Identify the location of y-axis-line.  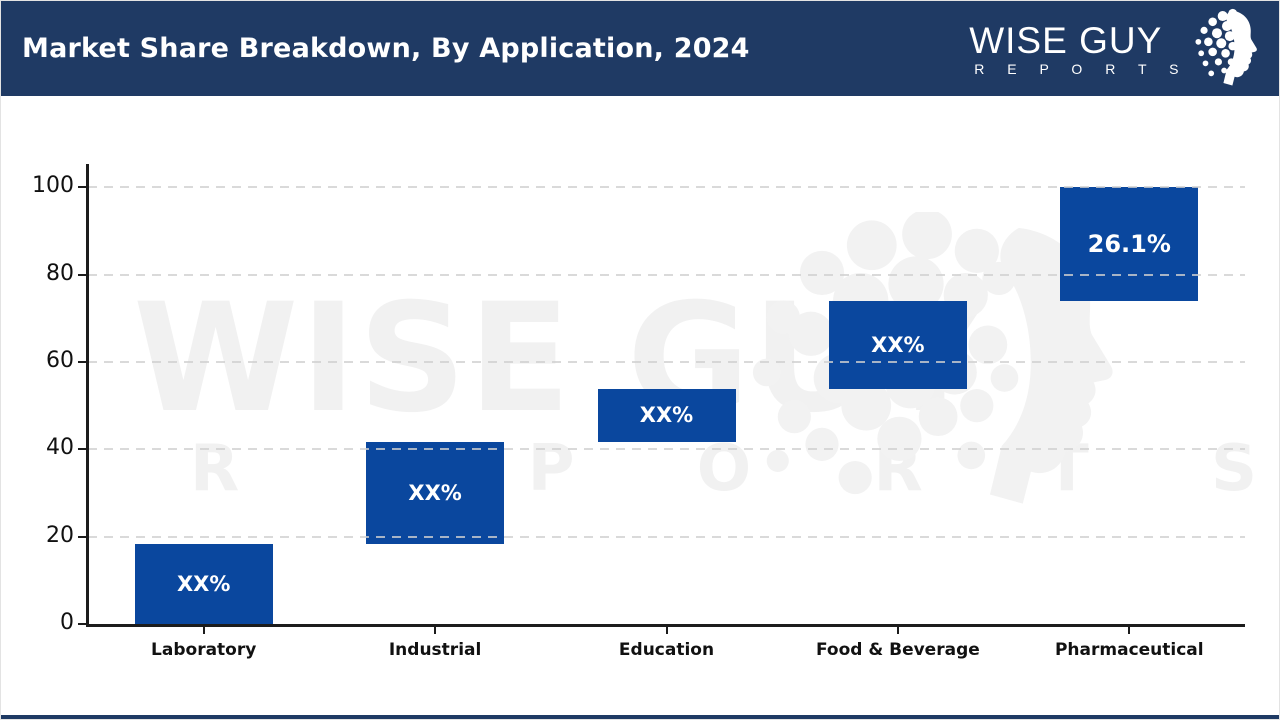
(87, 395).